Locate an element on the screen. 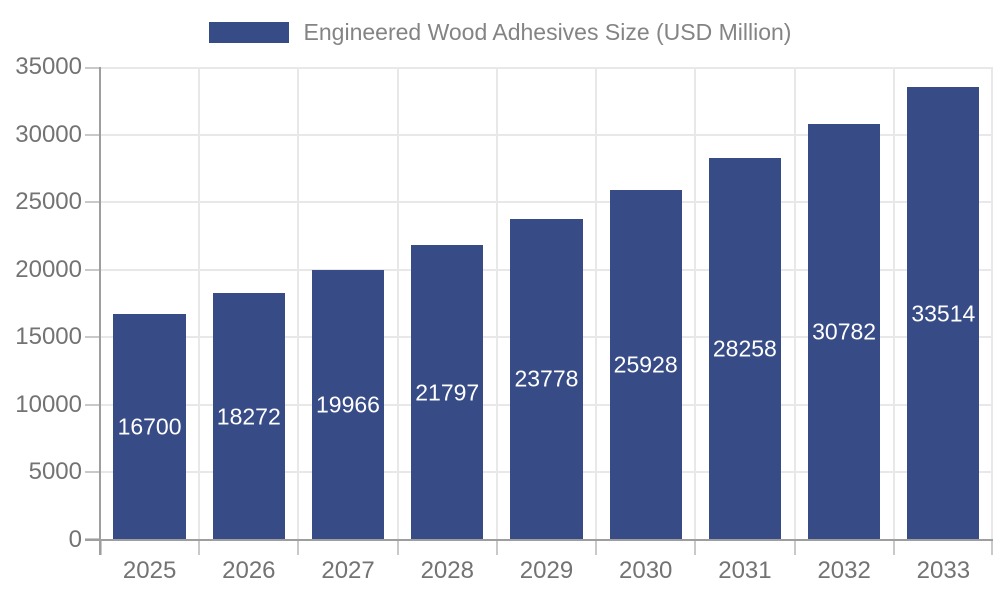  bar-value-label: 33514 is located at coordinates (943, 313).